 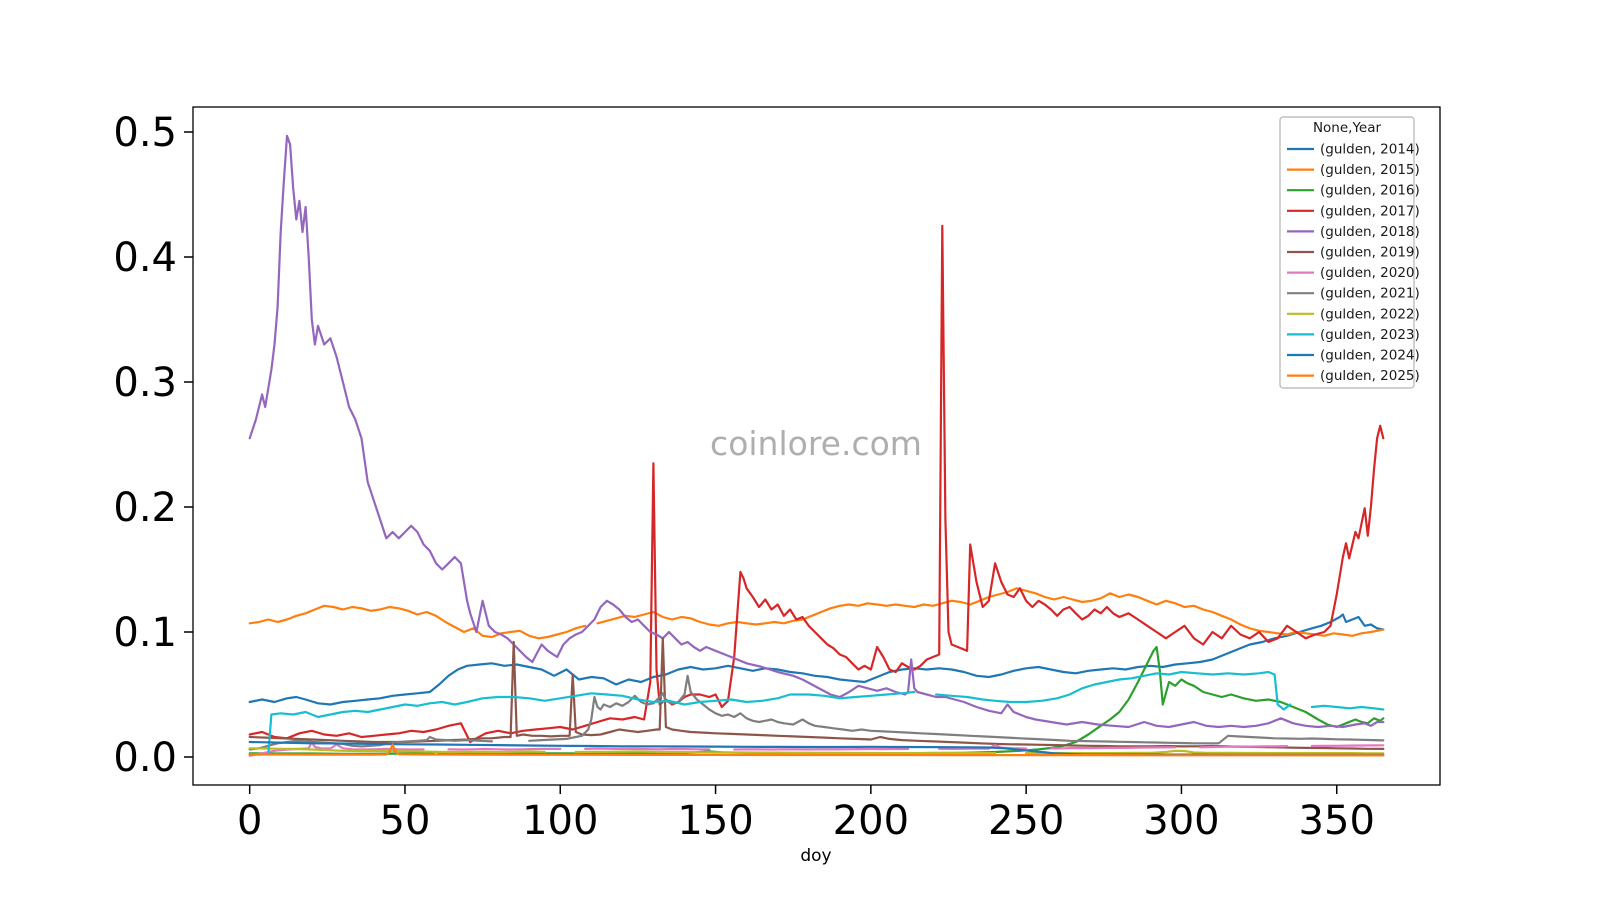 What do you see at coordinates (145, 508) in the screenshot?
I see `y-tick-label: 0.2` at bounding box center [145, 508].